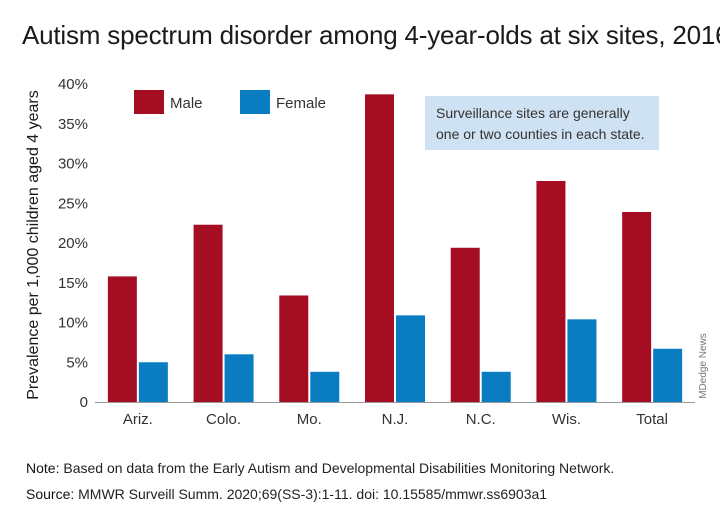 Image resolution: width=720 pixels, height=528 pixels. What do you see at coordinates (84, 402) in the screenshot?
I see `y-tick-label: 0` at bounding box center [84, 402].